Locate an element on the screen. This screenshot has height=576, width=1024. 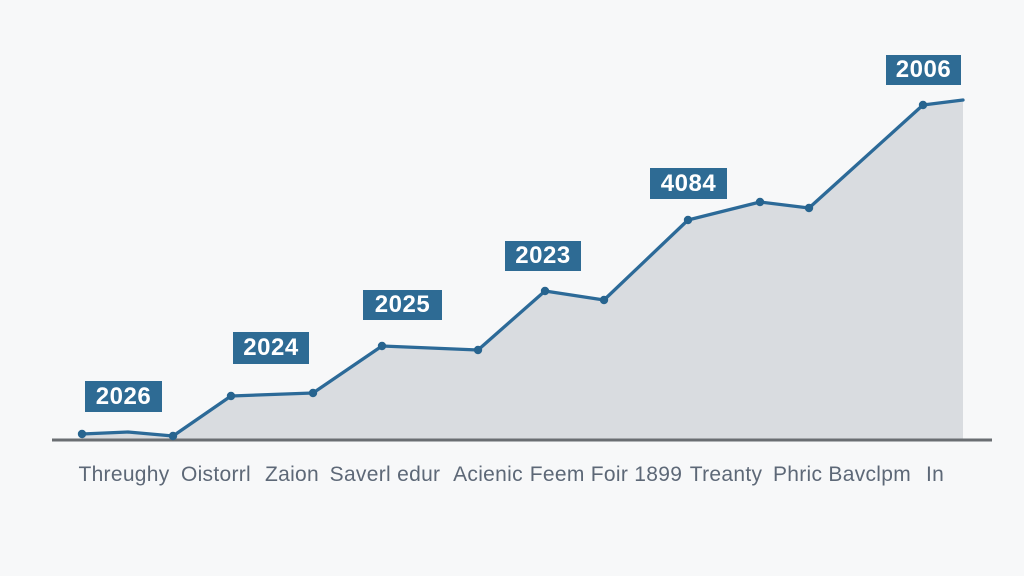
x-axis-tick-label: Phric Bavclpm is located at coordinates (842, 474).